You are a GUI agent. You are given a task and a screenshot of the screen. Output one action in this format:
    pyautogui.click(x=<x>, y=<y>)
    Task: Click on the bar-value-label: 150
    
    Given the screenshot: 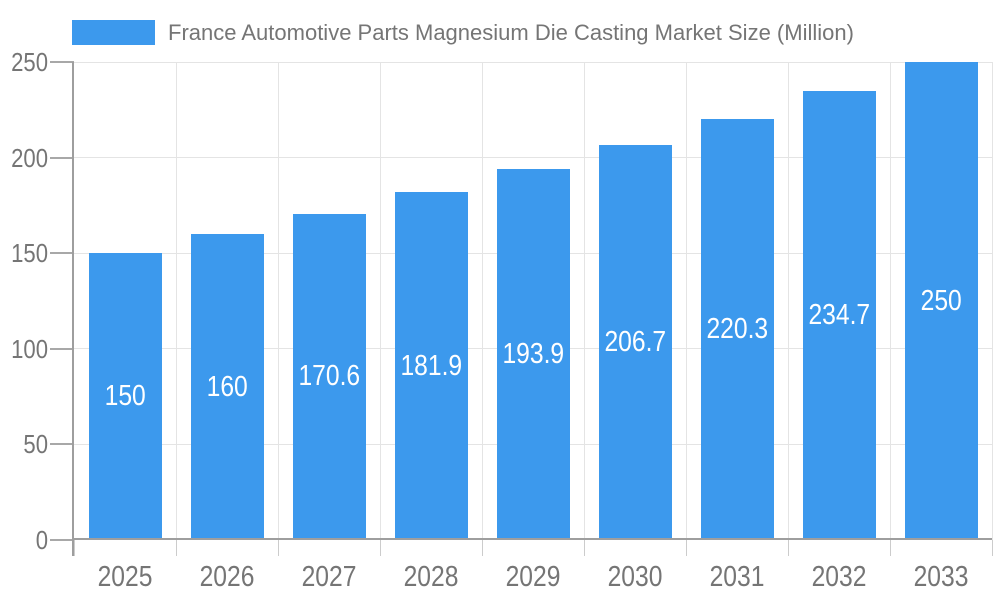 What is the action you would take?
    pyautogui.click(x=125, y=396)
    